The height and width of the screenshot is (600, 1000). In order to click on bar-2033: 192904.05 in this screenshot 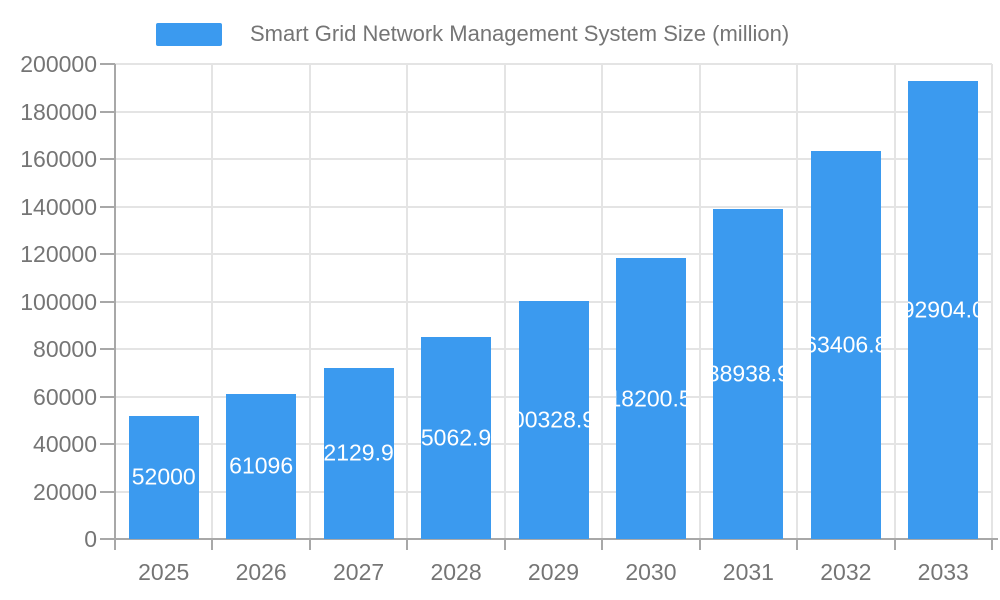, I will do `click(943, 309)`.